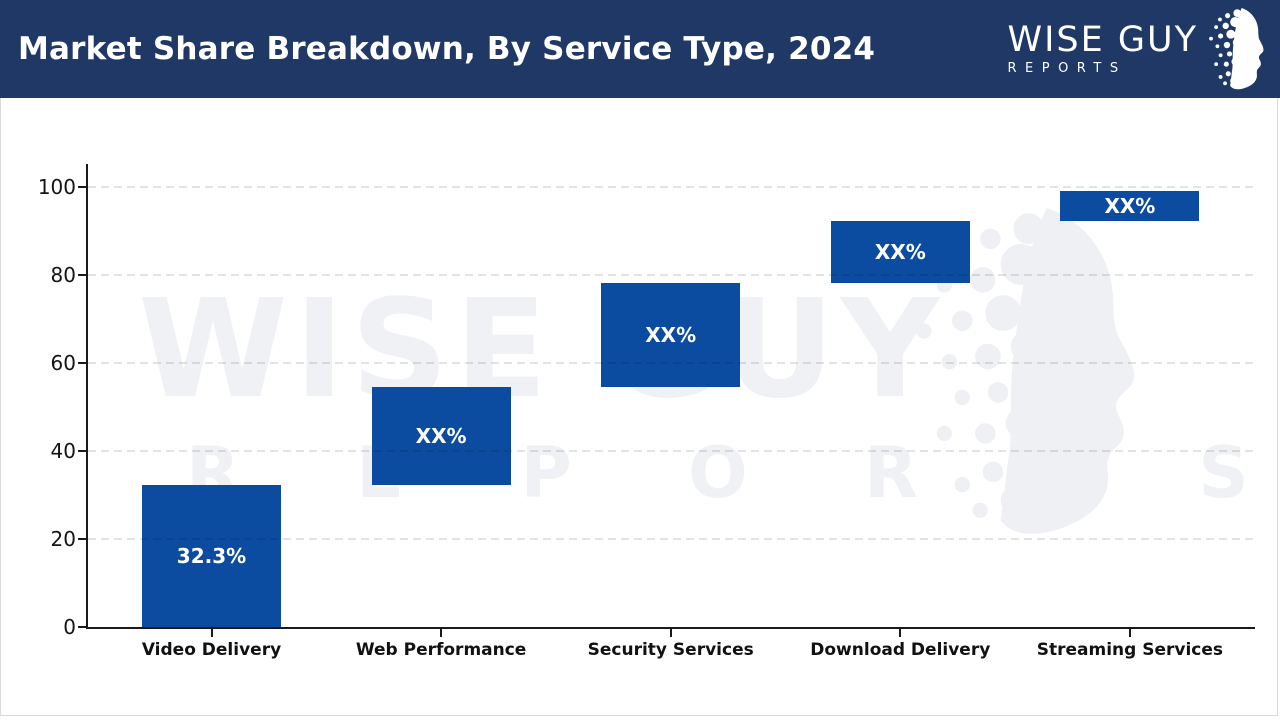  I want to click on watermark-face-icon, so click(1025, 371).